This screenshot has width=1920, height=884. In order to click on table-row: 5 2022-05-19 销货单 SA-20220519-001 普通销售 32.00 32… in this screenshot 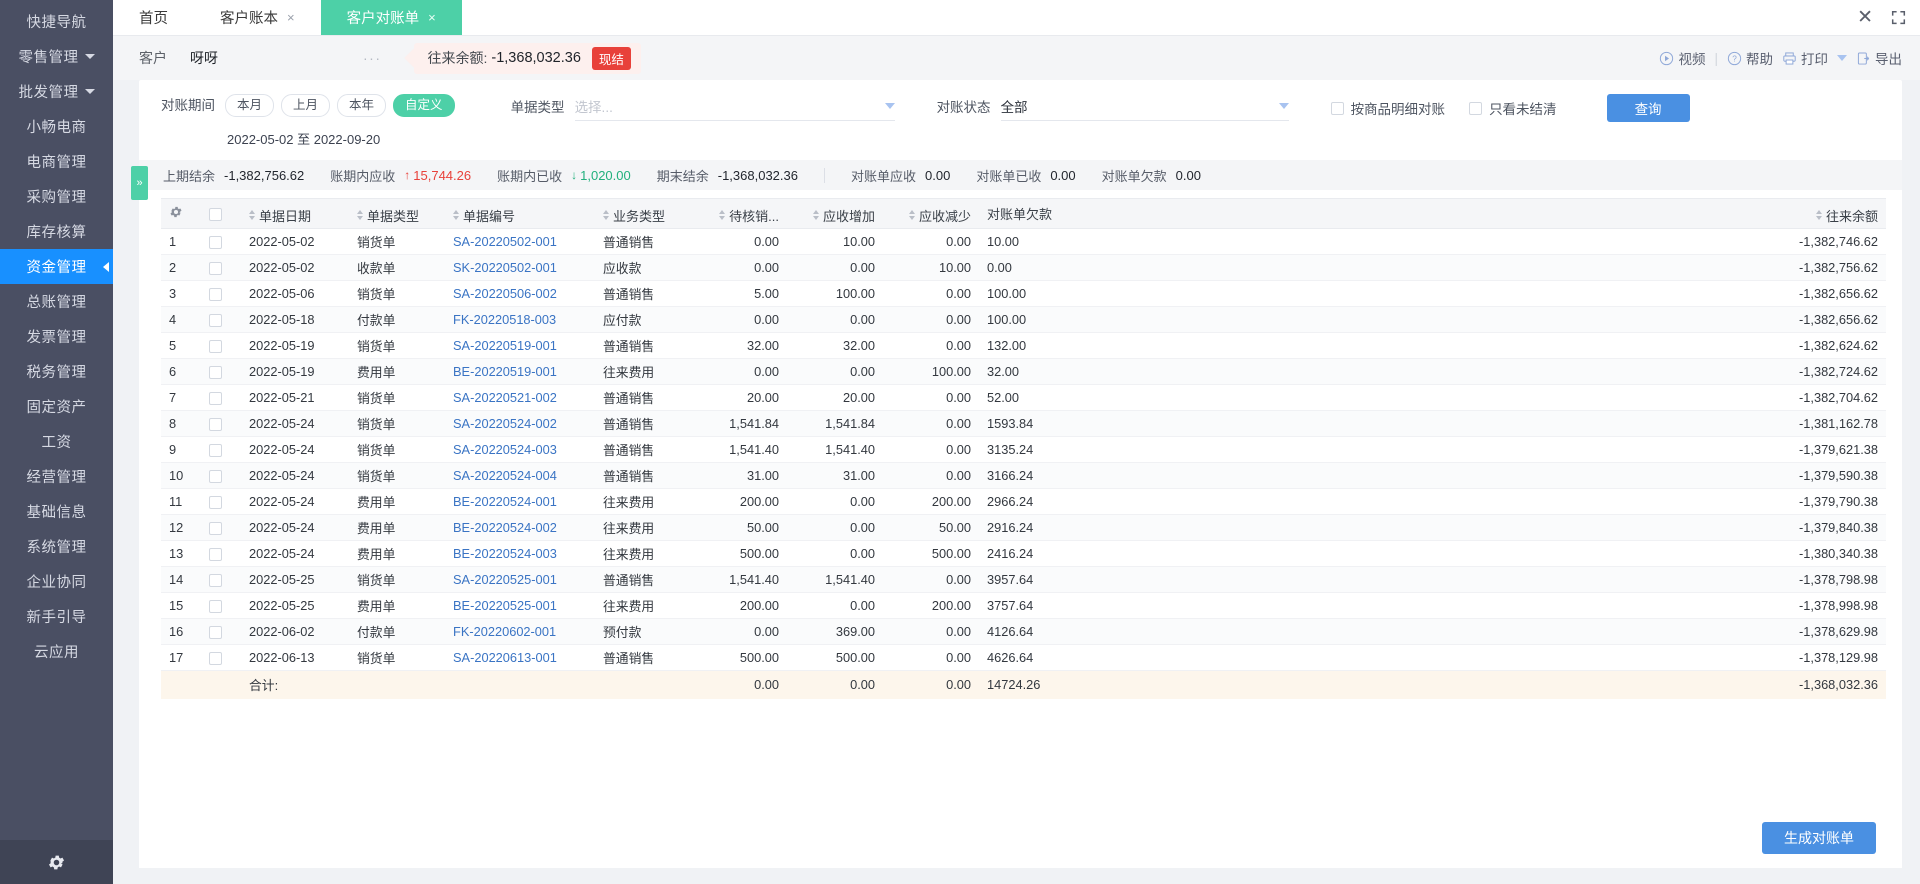, I will do `click(1023, 345)`.